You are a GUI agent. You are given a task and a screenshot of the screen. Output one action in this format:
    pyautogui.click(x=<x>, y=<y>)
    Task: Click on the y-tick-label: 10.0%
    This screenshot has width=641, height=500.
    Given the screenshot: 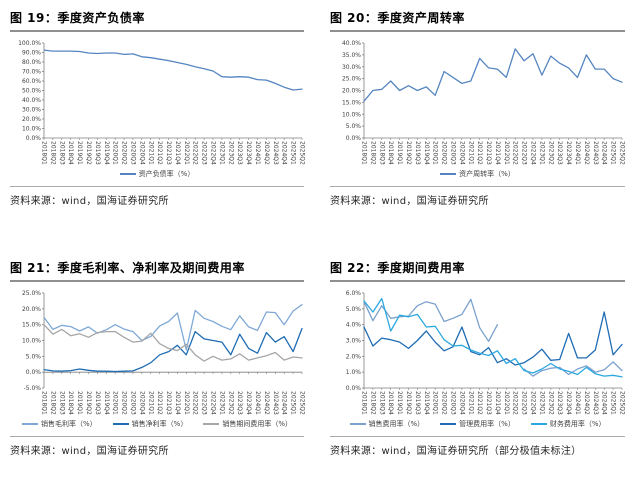 What is the action you would take?
    pyautogui.click(x=31, y=341)
    